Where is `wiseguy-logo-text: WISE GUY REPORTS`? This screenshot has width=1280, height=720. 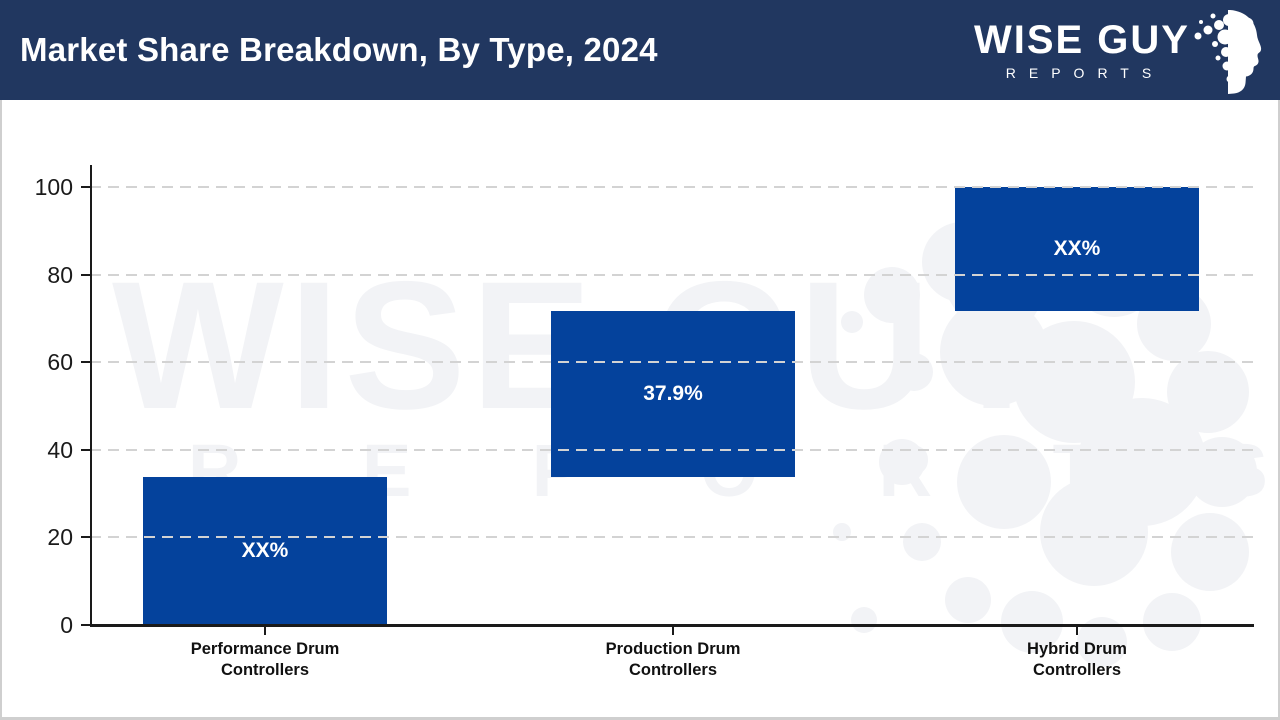
wiseguy-logo-text: WISE GUY REPORTS is located at coordinates (1082, 50).